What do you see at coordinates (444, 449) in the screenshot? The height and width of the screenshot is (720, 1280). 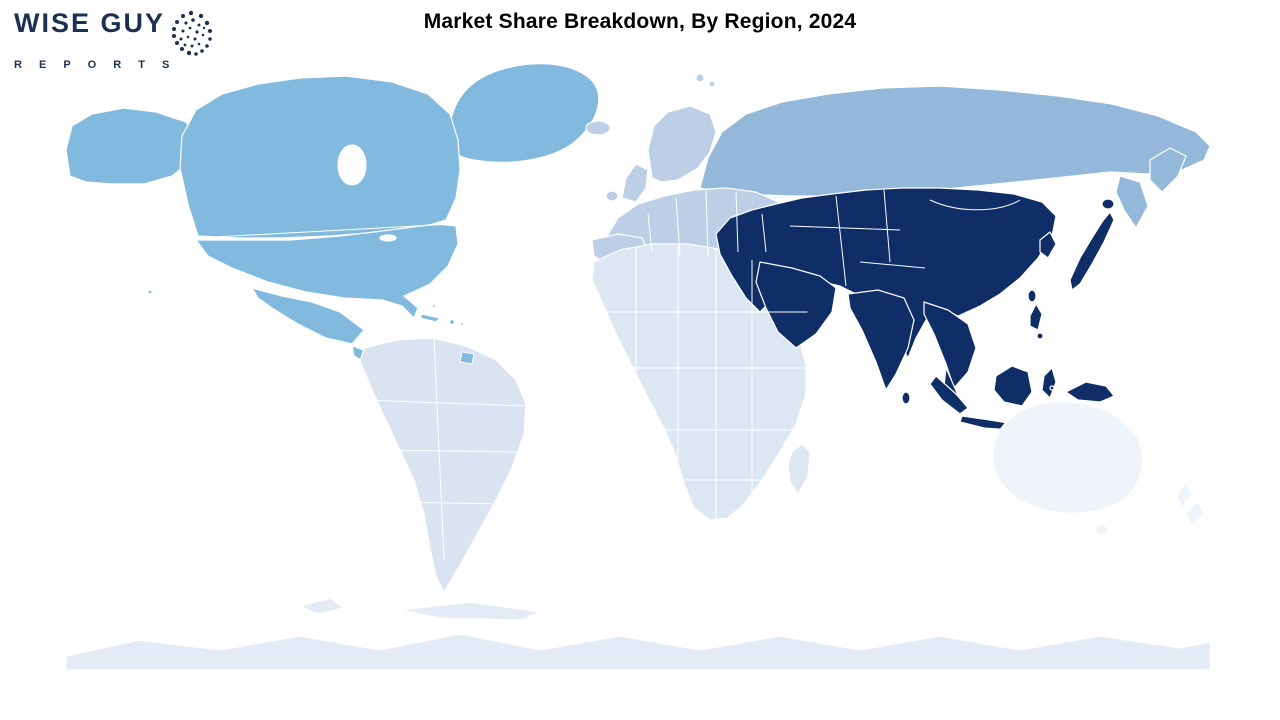 I see `internal-borders-south-america` at bounding box center [444, 449].